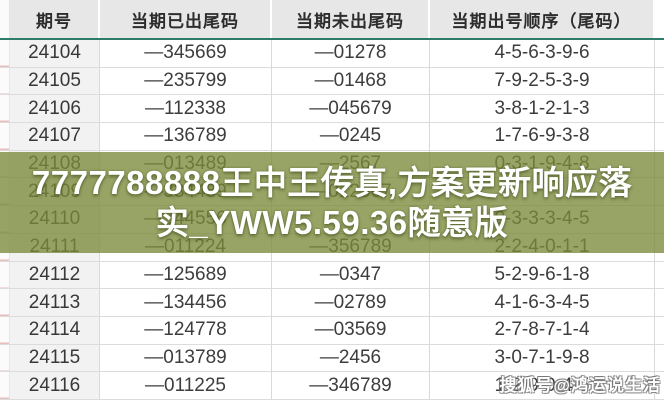  Describe the element at coordinates (351, 275) in the screenshot. I see `cell-undrawn-tail-codes: —0347` at that location.